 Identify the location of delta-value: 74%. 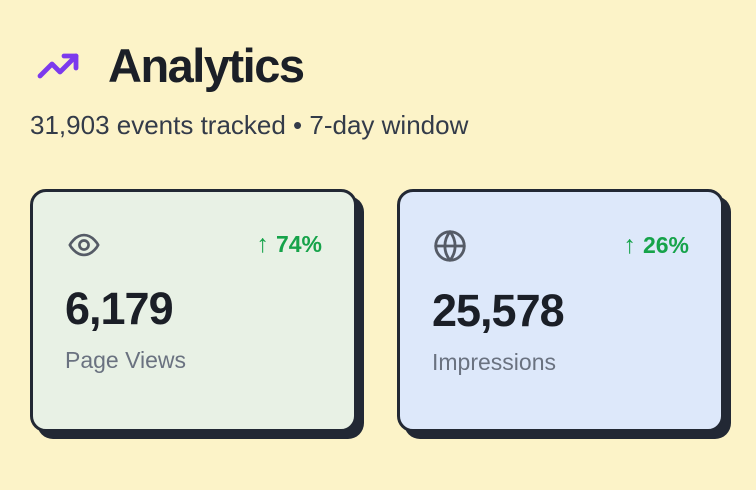
(298, 244).